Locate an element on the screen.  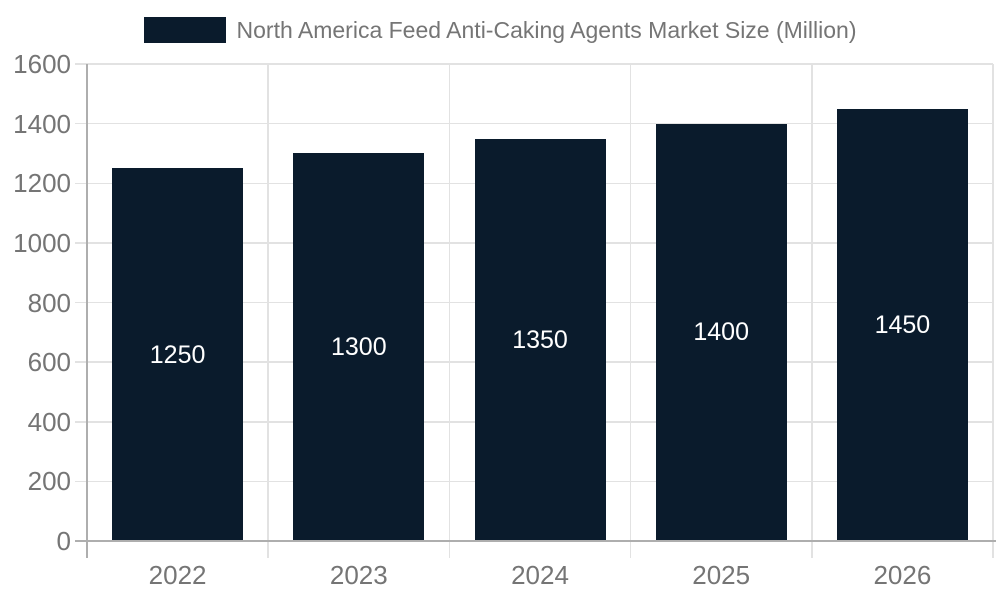
y-tick-label: 1200 is located at coordinates (42, 183).